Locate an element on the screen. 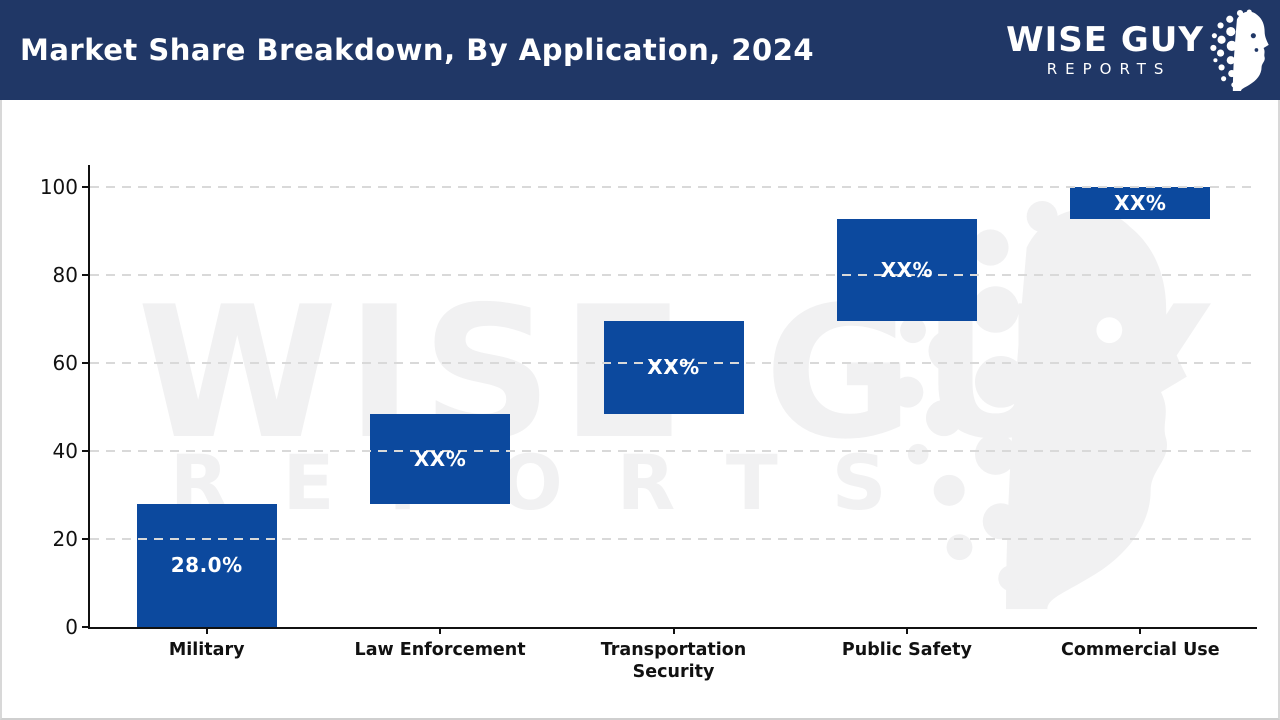  bar-law-enforcement is located at coordinates (440, 458).